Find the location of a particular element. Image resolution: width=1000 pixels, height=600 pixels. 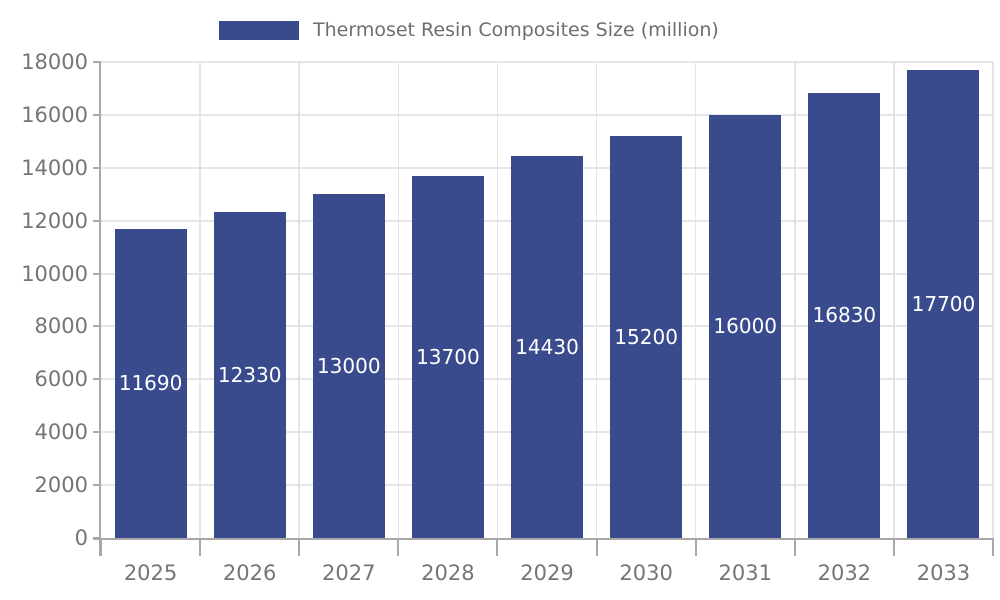

bar-value-label: 11690 is located at coordinates (150, 383).